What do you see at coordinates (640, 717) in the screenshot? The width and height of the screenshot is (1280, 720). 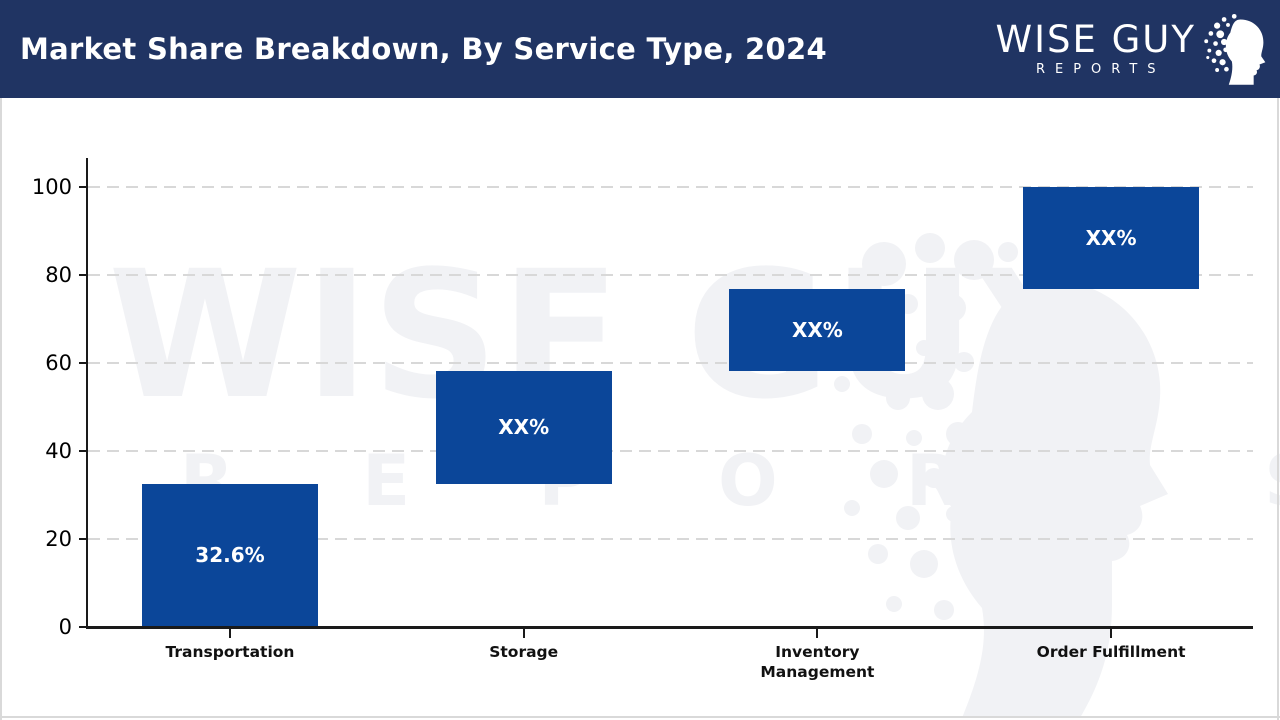 I see `panel-border-bottom` at bounding box center [640, 717].